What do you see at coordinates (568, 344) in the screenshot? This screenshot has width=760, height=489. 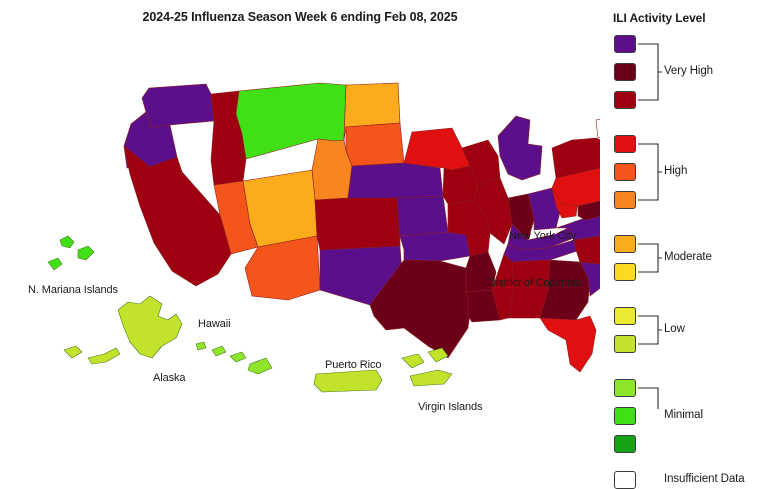 I see `state-fl: Florida: High` at bounding box center [568, 344].